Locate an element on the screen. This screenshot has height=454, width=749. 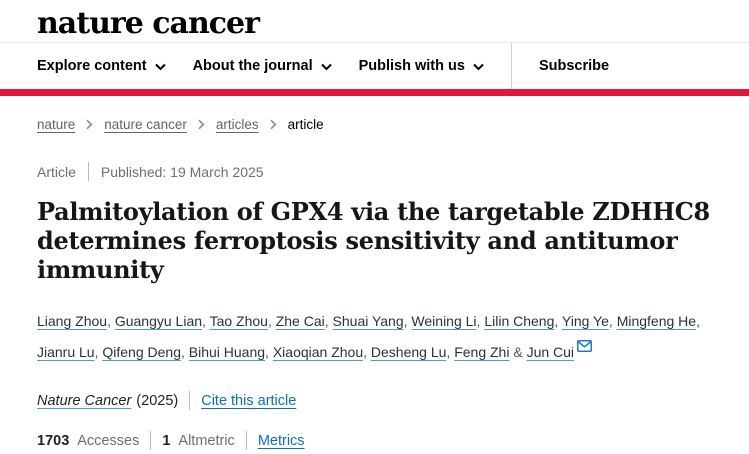
author-link: Shuai Yang is located at coordinates (368, 321).